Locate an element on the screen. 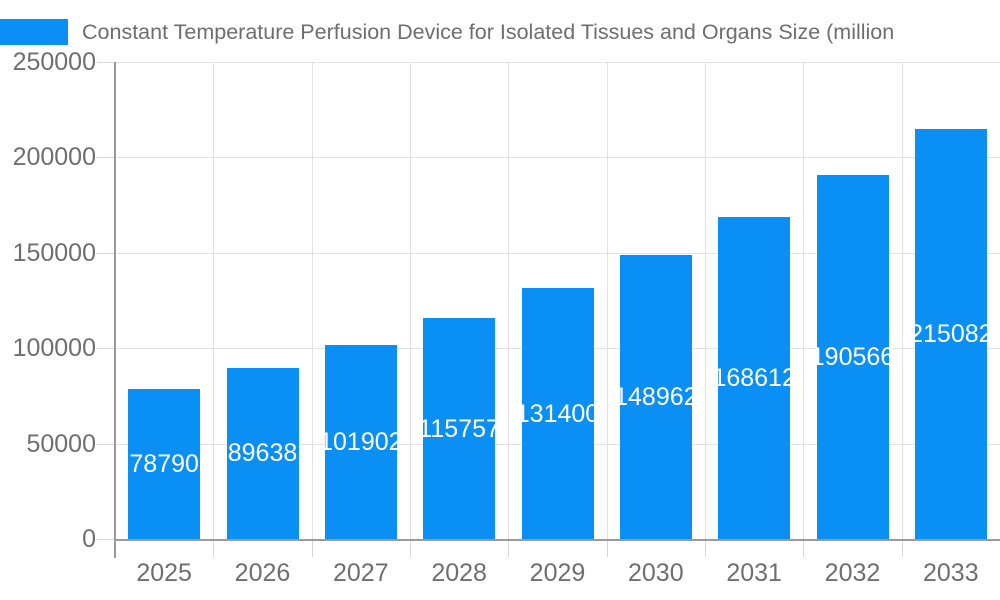  bar-value-label: 89638 is located at coordinates (262, 453).